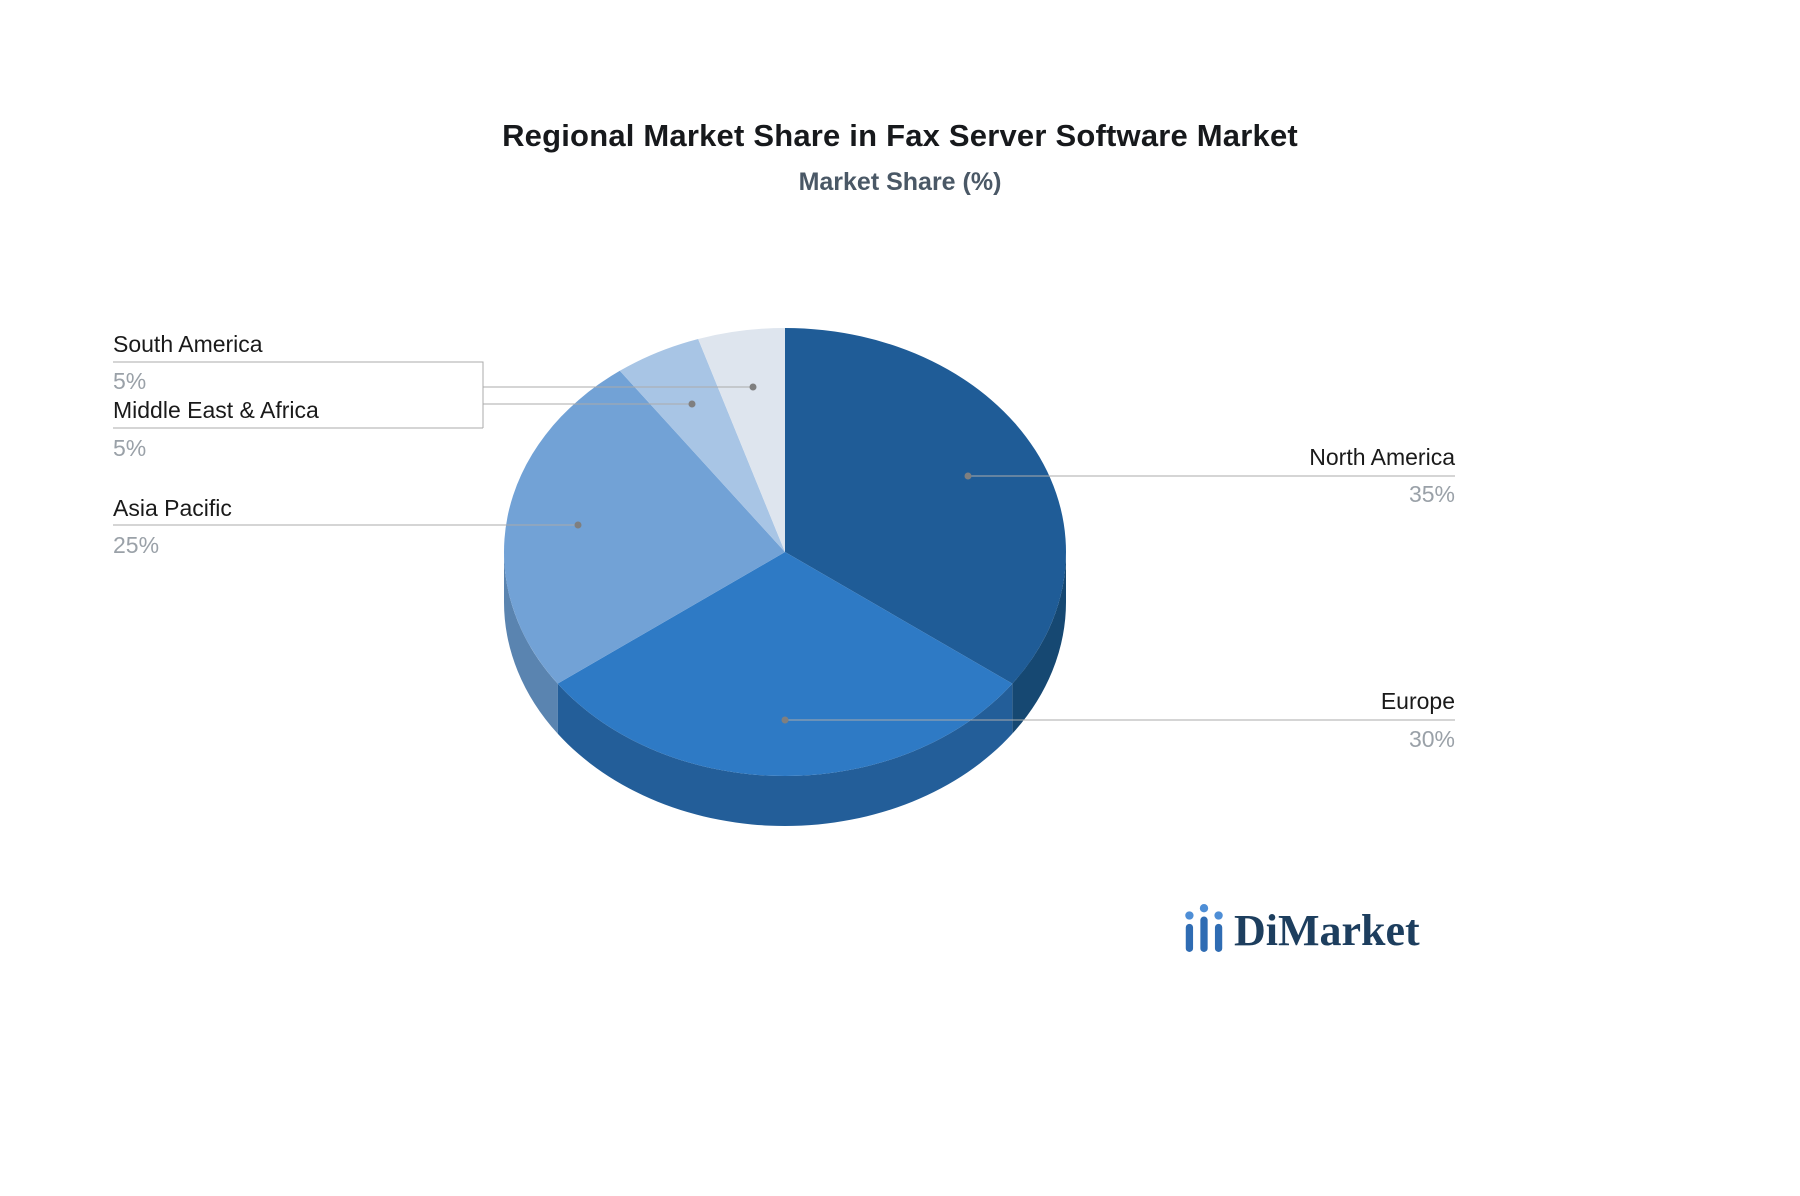 This screenshot has width=1800, height=1196. What do you see at coordinates (129, 448) in the screenshot?
I see `slice-value-middle-east-africa: 5%` at bounding box center [129, 448].